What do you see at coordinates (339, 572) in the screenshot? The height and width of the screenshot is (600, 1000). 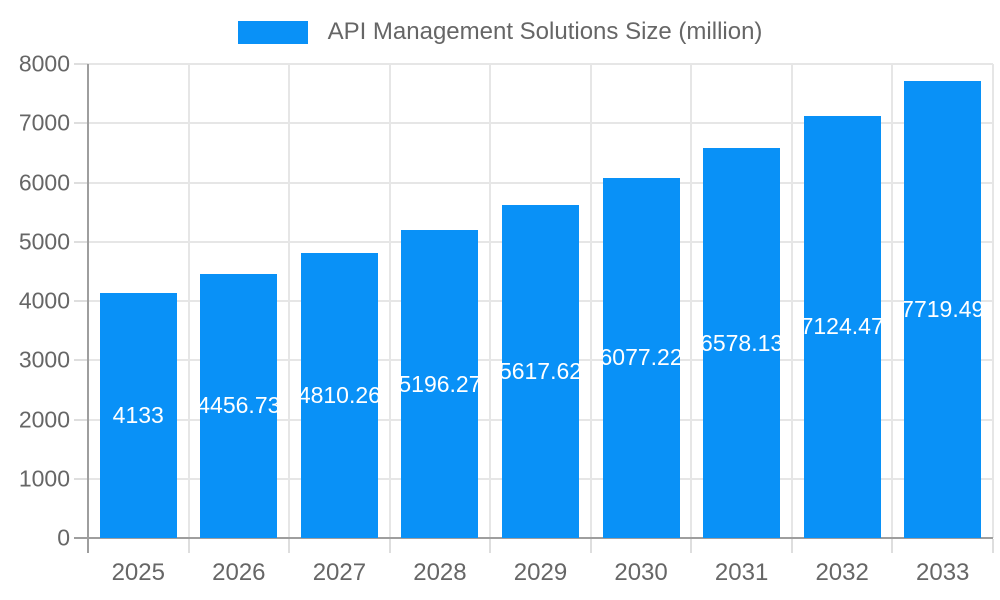 I see `x-tick-label: 2027` at bounding box center [339, 572].